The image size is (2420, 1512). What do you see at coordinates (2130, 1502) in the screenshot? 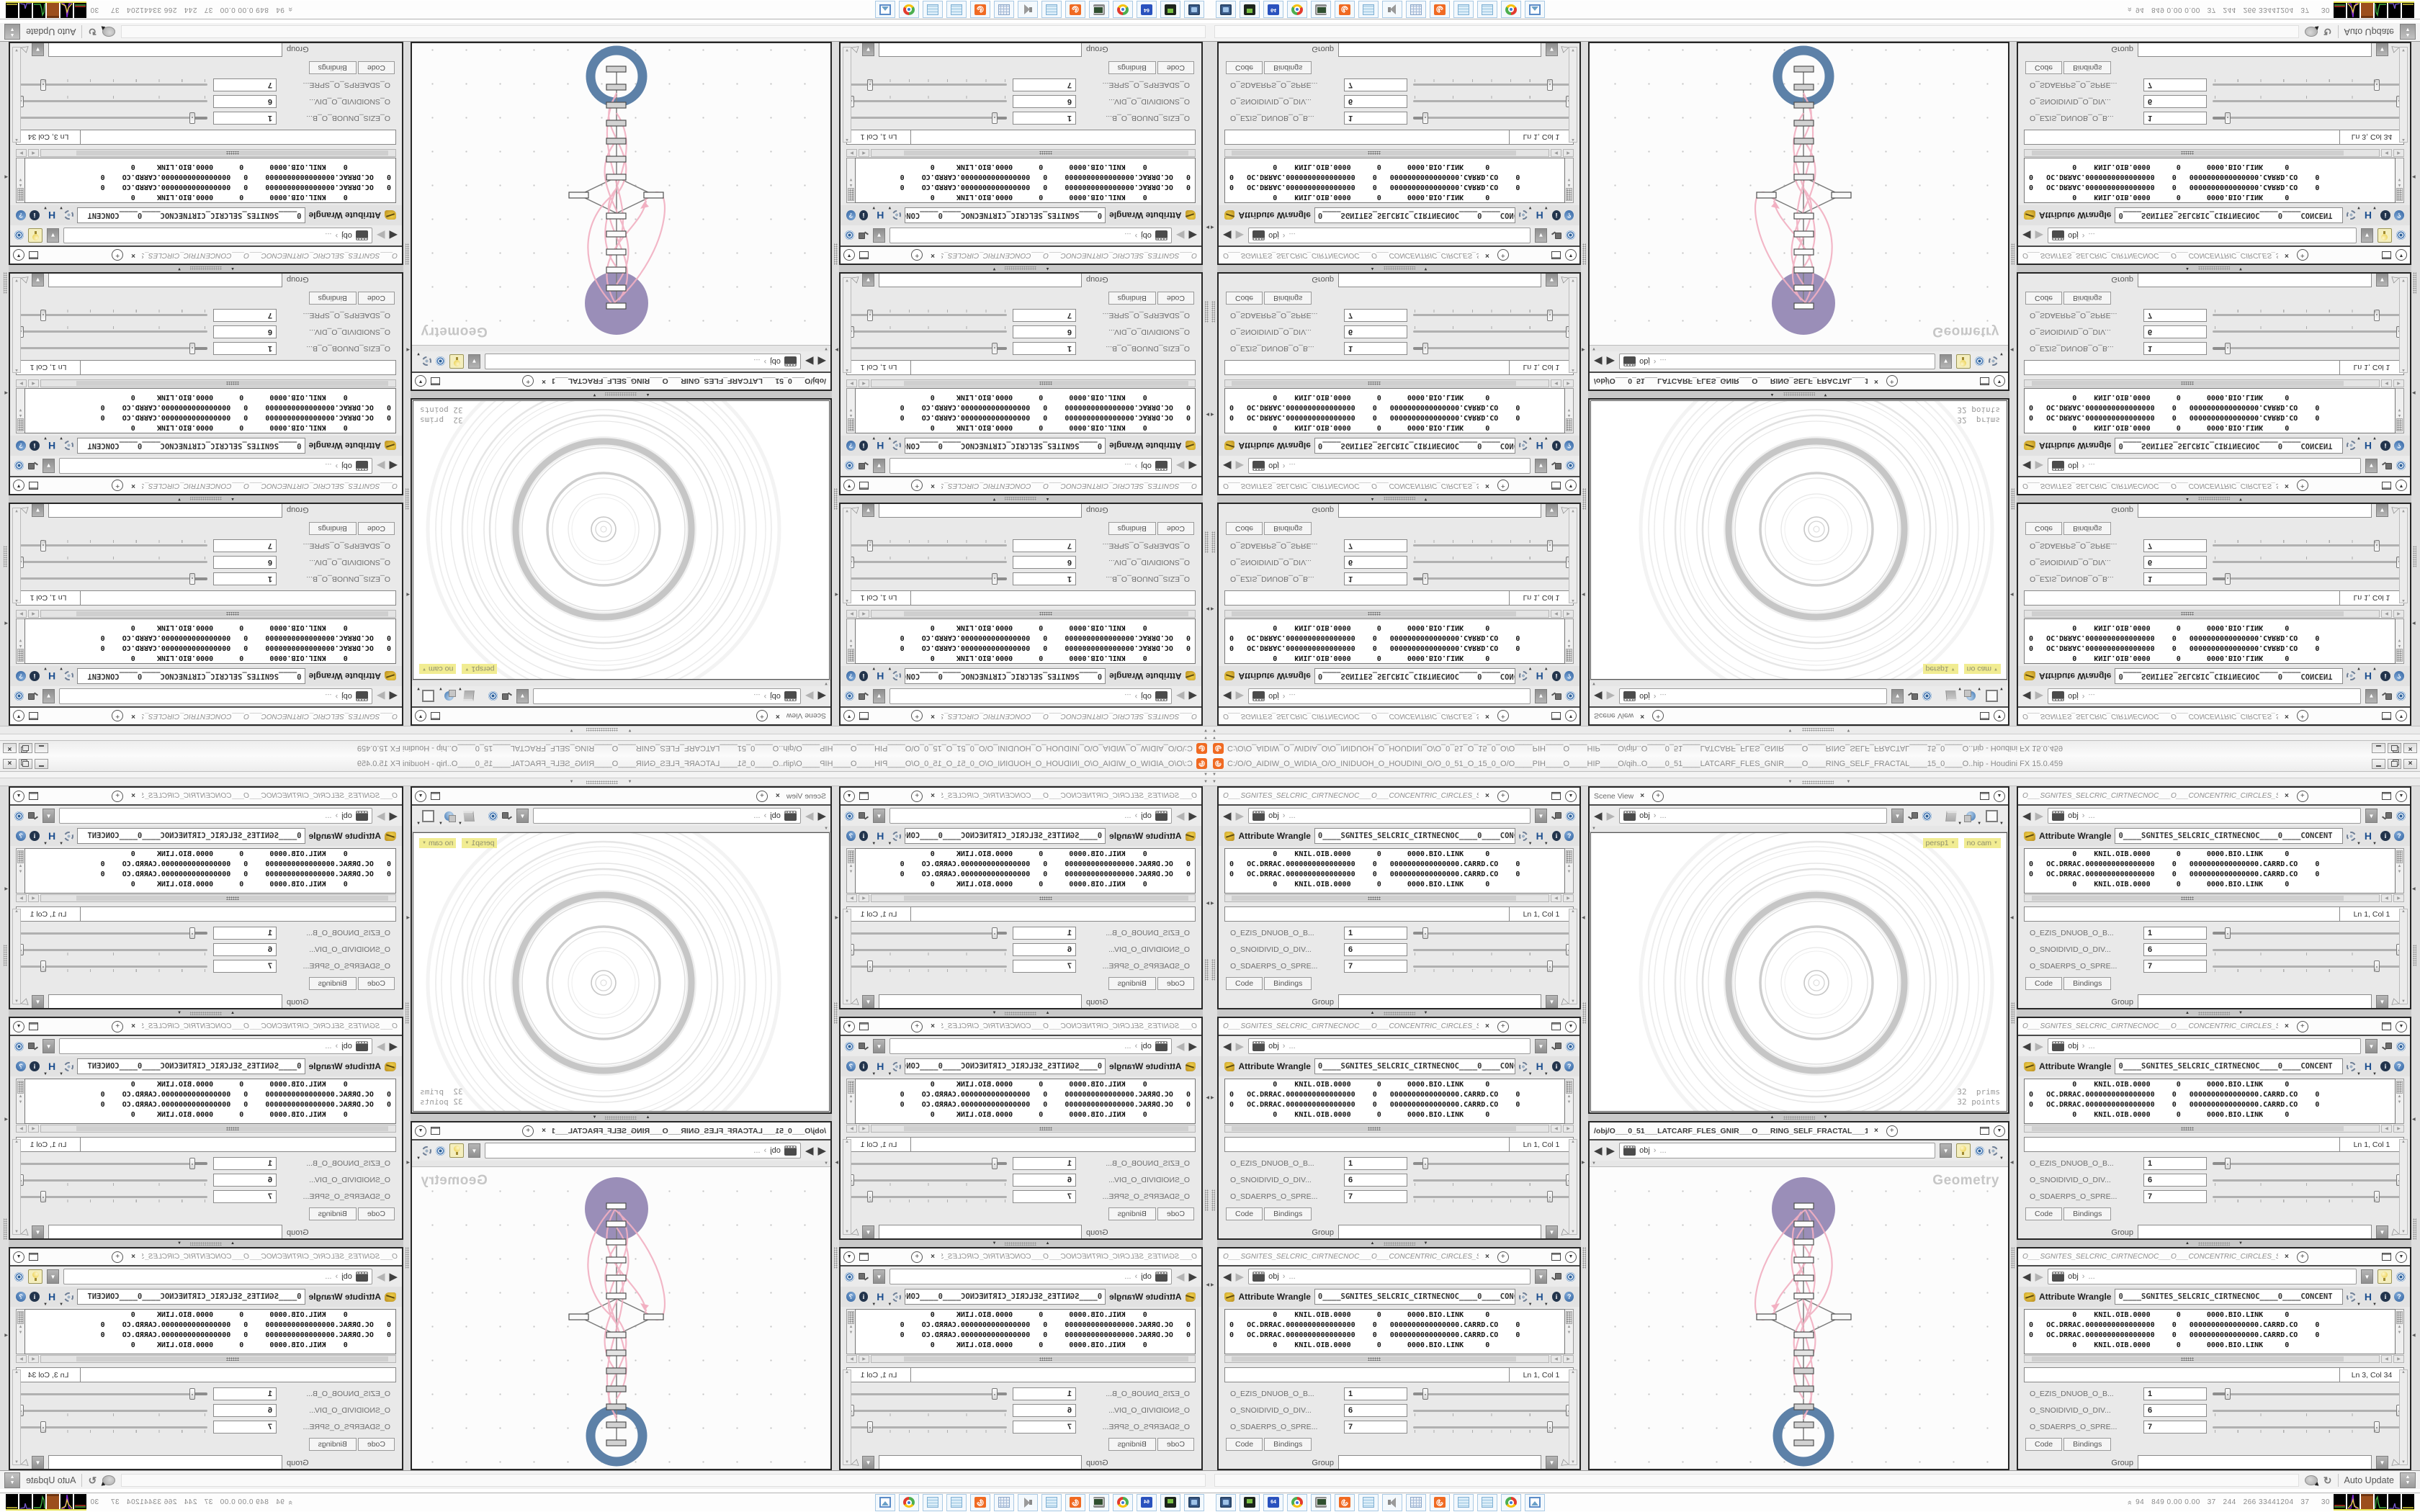
I see `tray-chevron-icon: »` at bounding box center [2130, 1502].